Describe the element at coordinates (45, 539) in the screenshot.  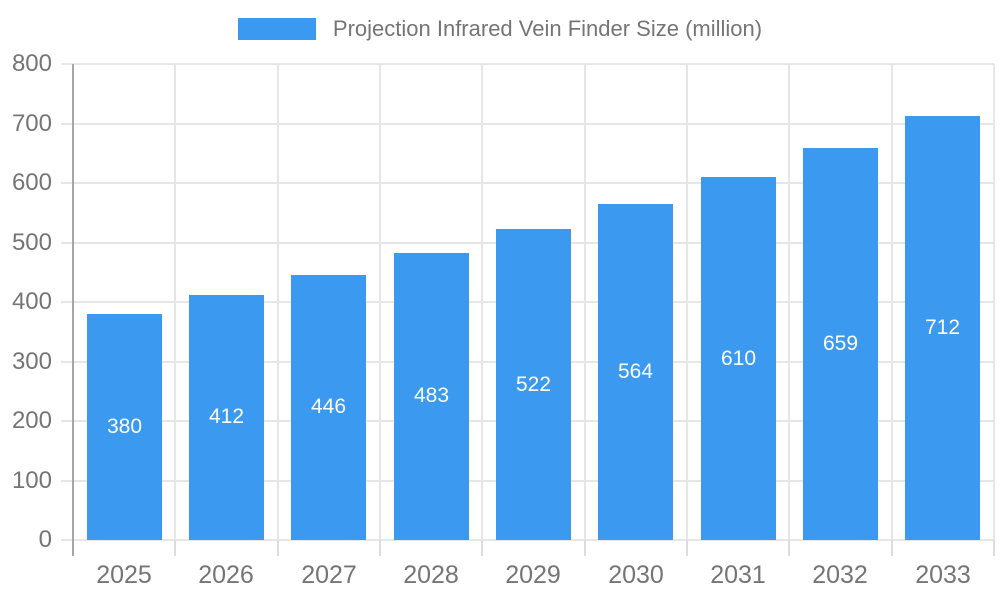
I see `y-axis-tick-label: 0` at that location.